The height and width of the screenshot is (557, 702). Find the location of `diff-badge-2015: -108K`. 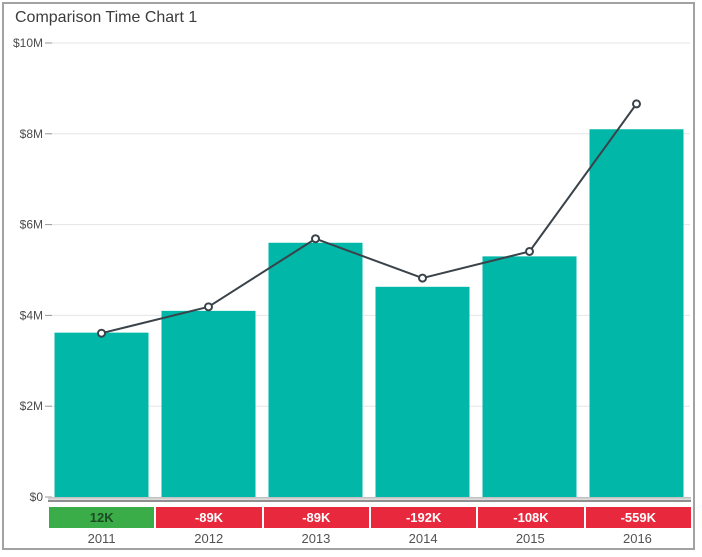

diff-badge-2015: -108K is located at coordinates (531, 517).